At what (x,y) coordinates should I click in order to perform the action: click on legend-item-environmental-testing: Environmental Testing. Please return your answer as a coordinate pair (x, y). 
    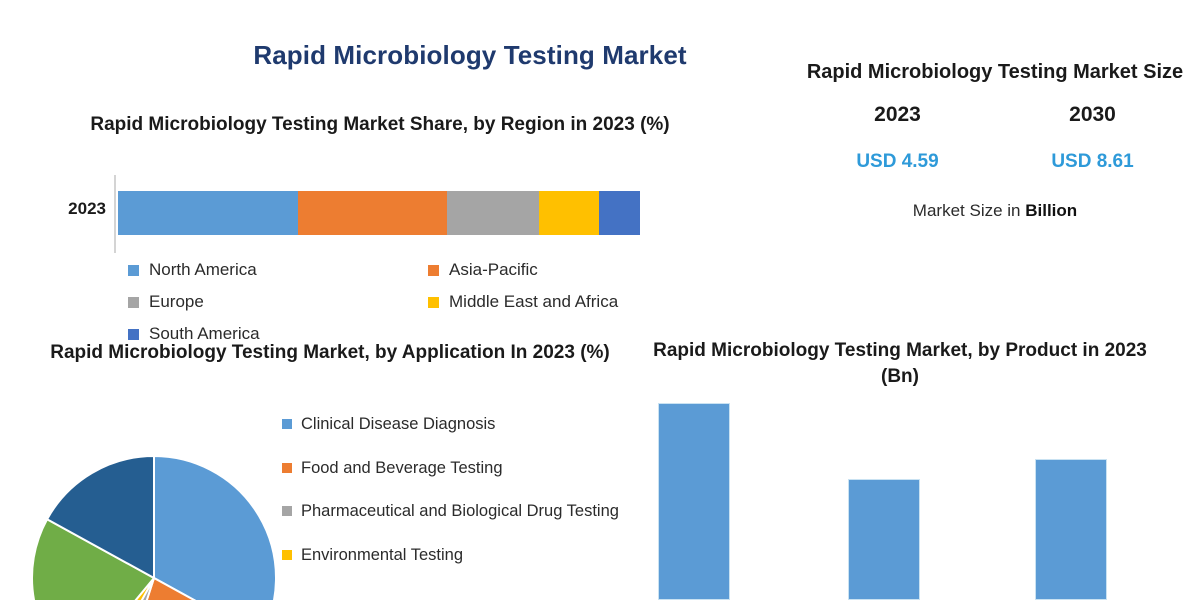
    Looking at the image, I should click on (472, 555).